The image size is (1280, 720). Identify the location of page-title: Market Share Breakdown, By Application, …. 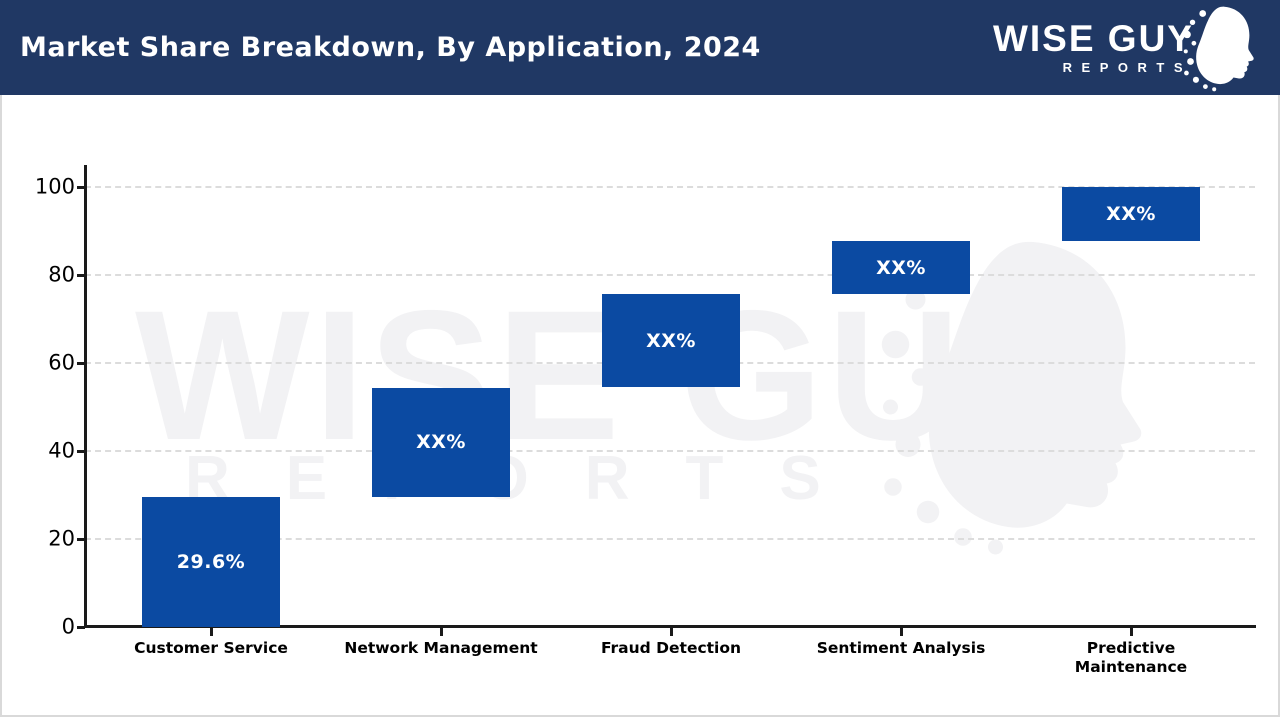
(390, 47).